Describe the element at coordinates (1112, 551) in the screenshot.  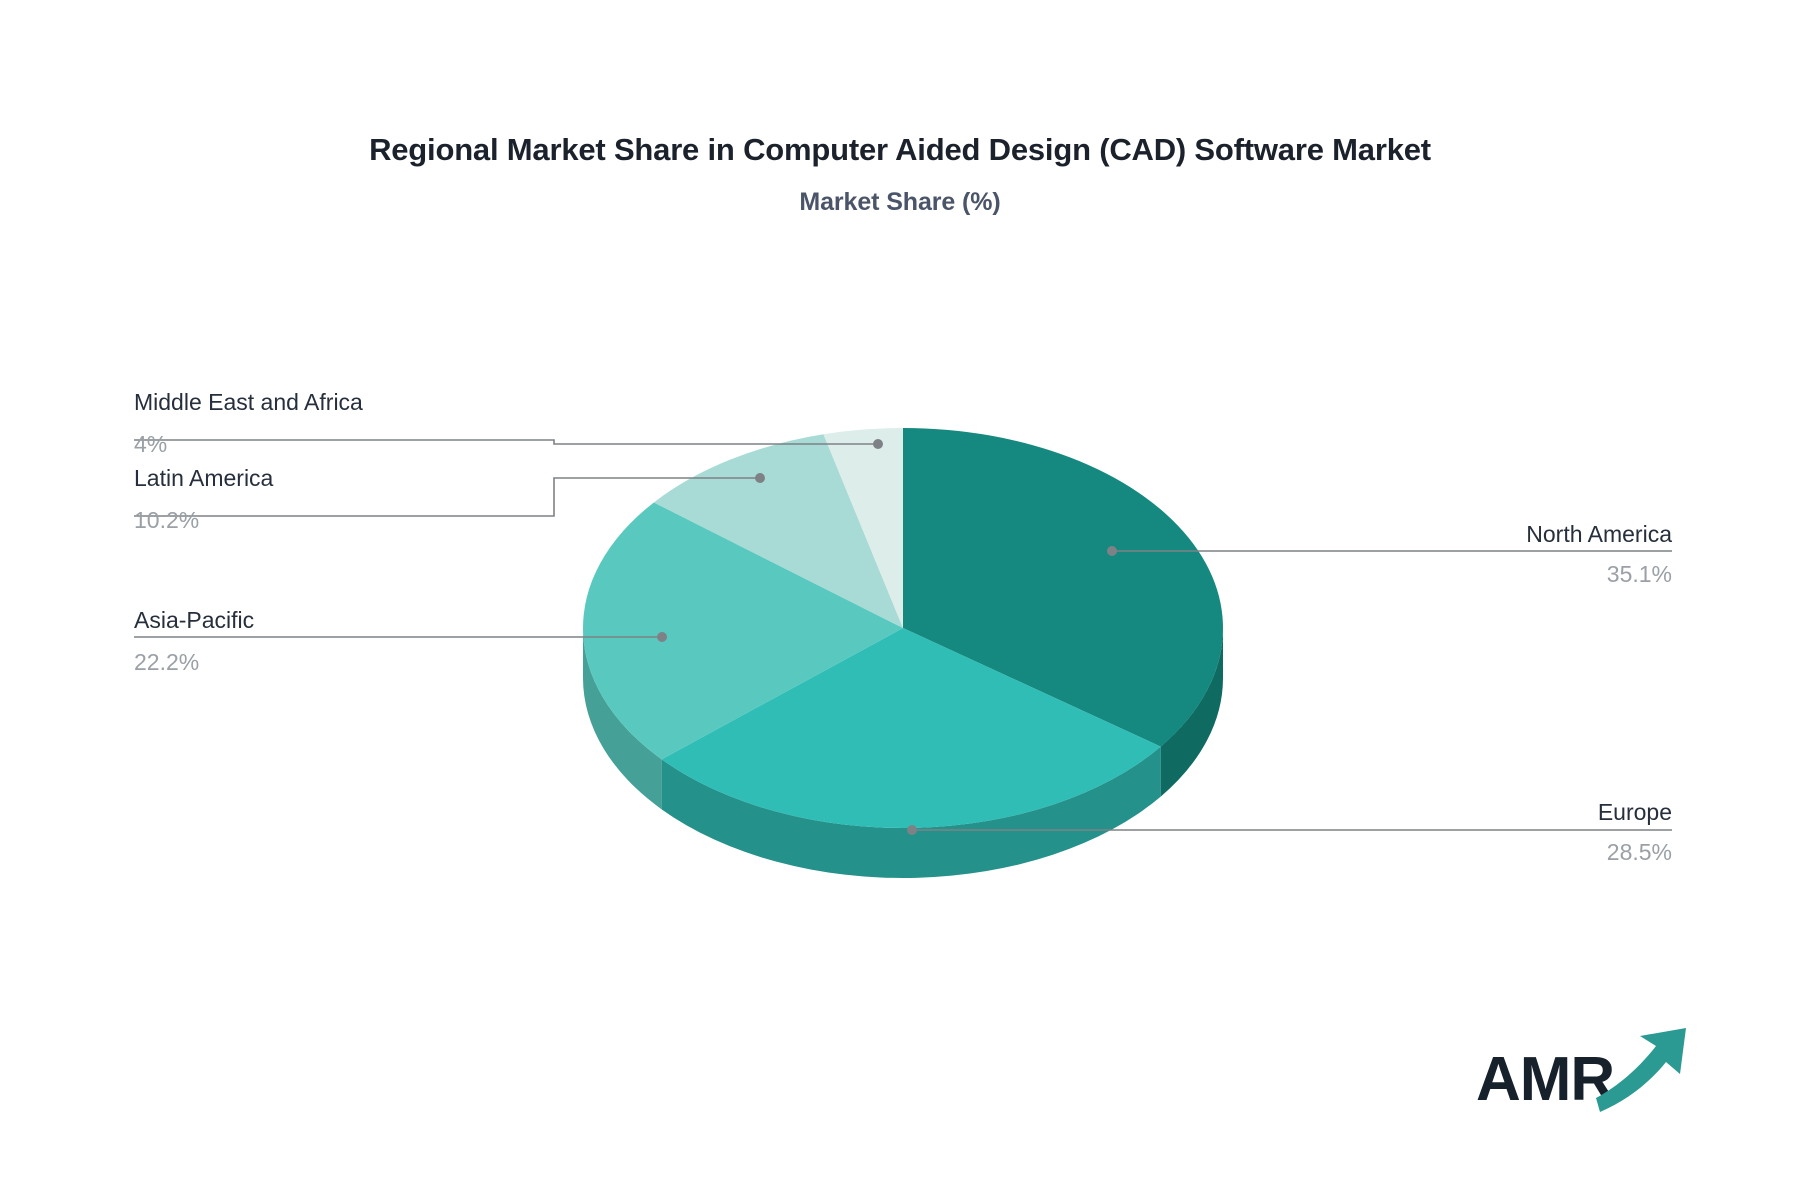
I see `leader-dot-north-america` at that location.